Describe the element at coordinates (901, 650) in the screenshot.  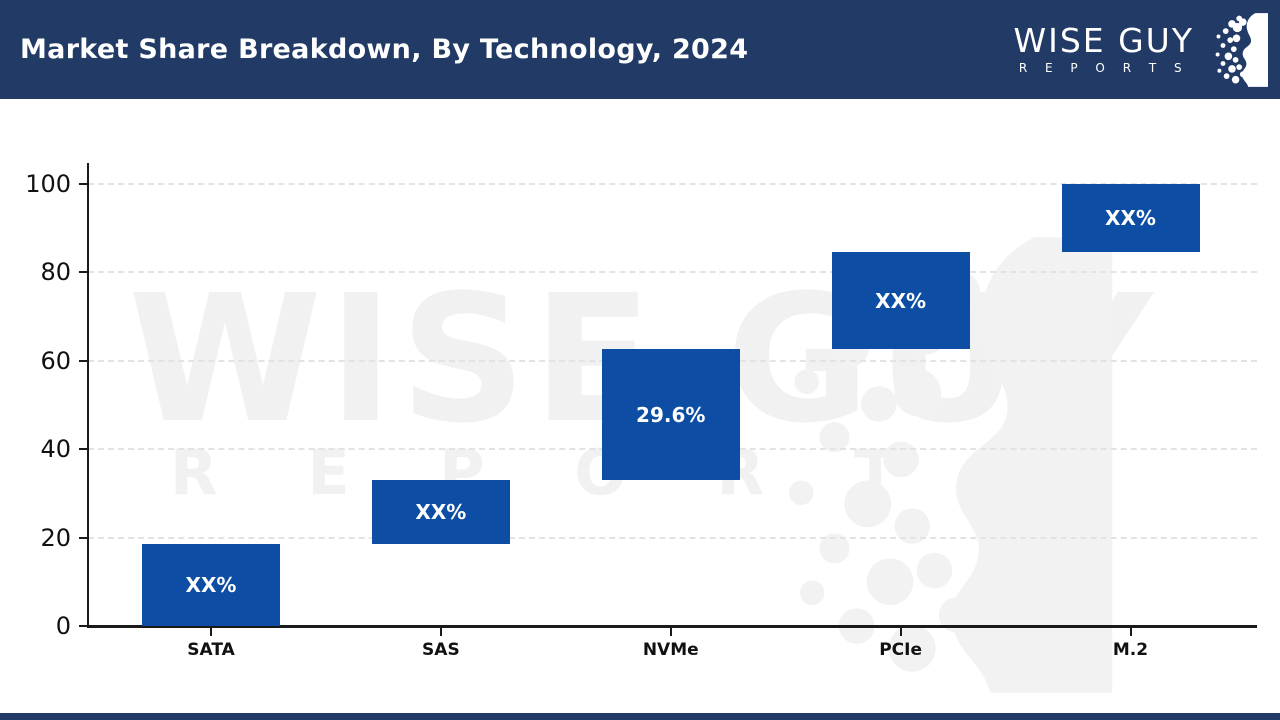
I see `x-tick-label-PCIe: PCIe` at that location.